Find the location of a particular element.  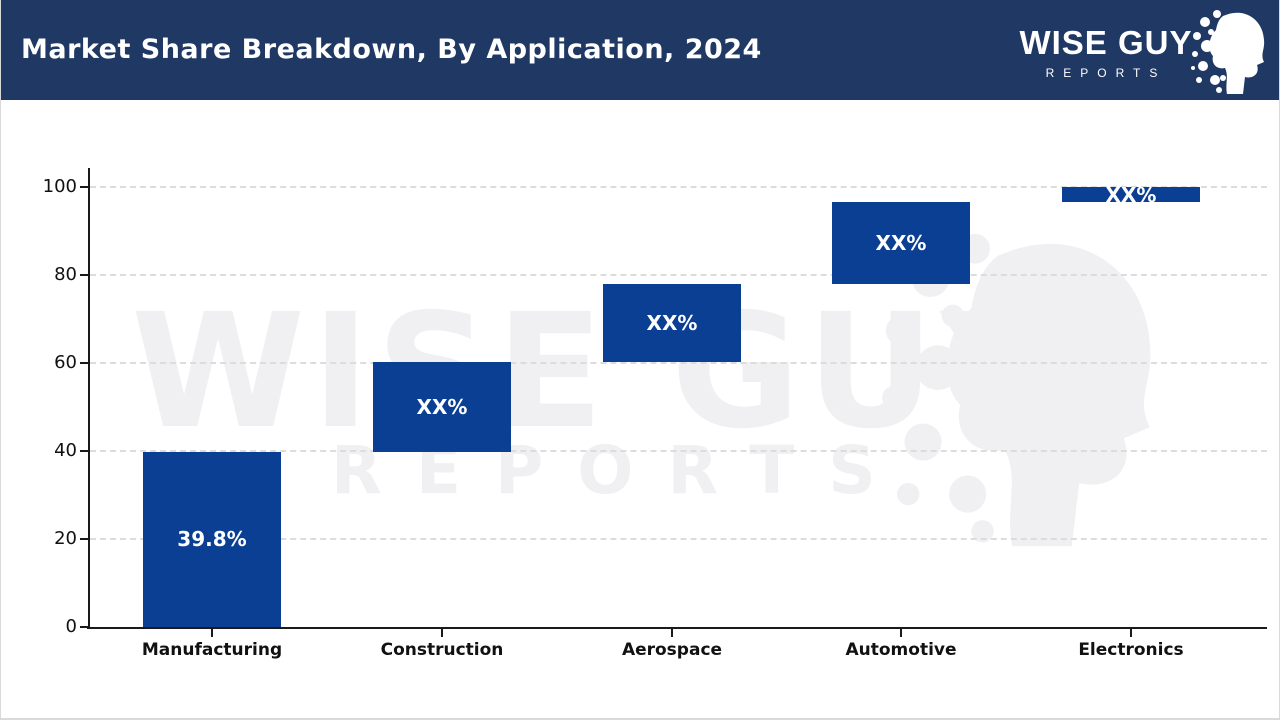

x-tick-mark-automotive is located at coordinates (901, 633).